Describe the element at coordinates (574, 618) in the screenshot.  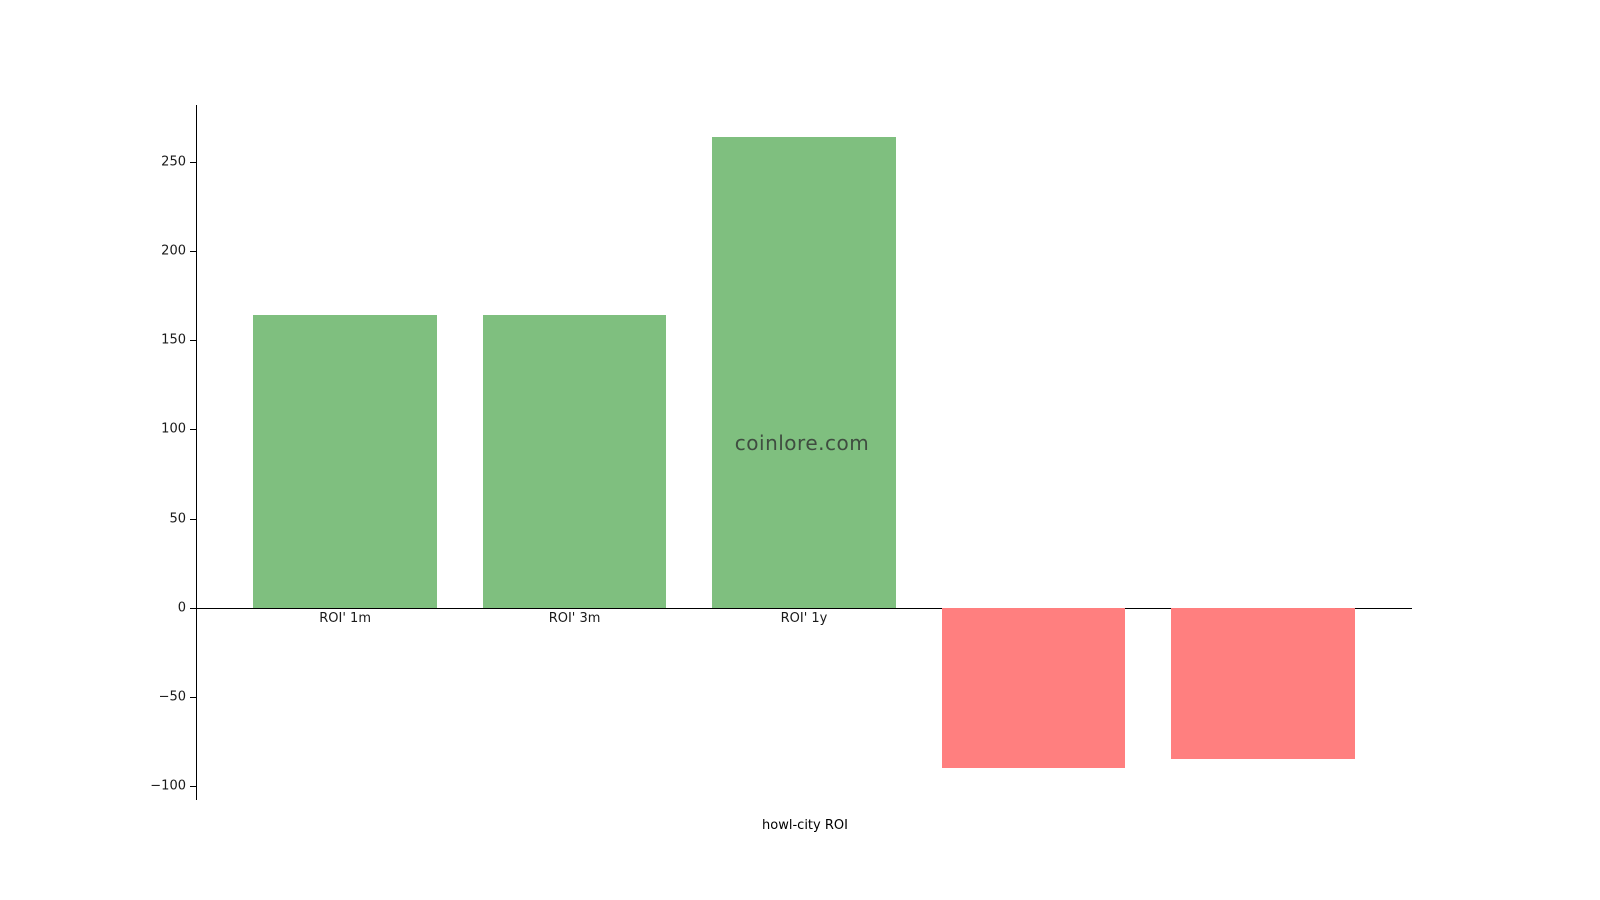
I see `x-tick-label: ROI' 3m` at that location.